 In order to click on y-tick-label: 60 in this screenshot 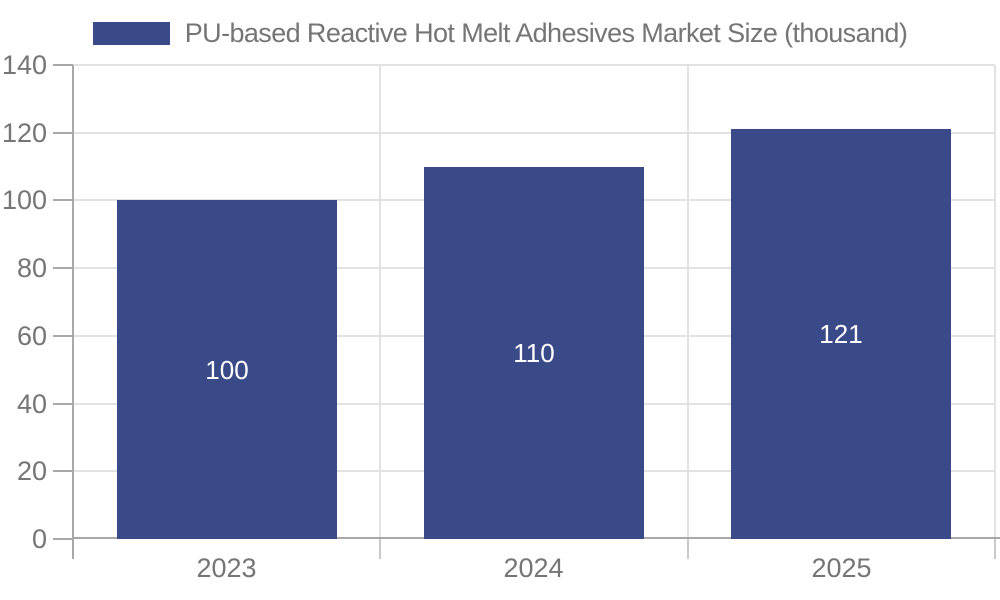, I will do `click(31, 336)`.